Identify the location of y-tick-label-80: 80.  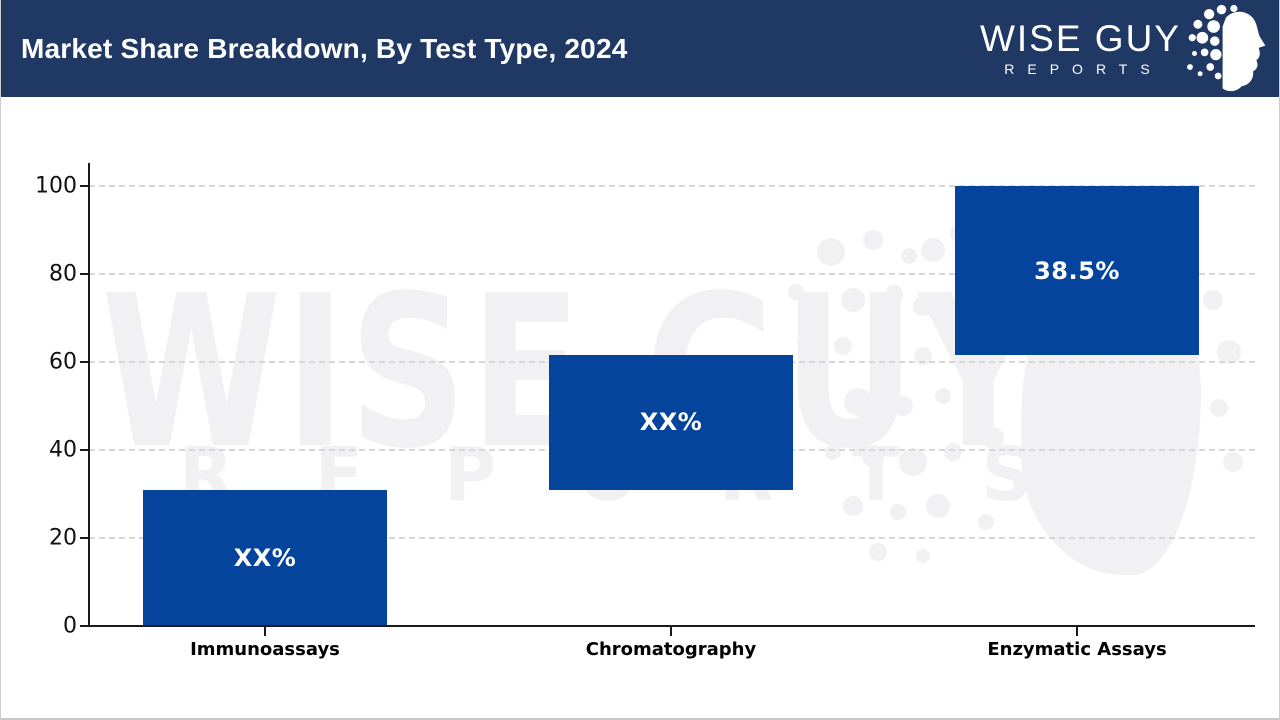
(63, 274).